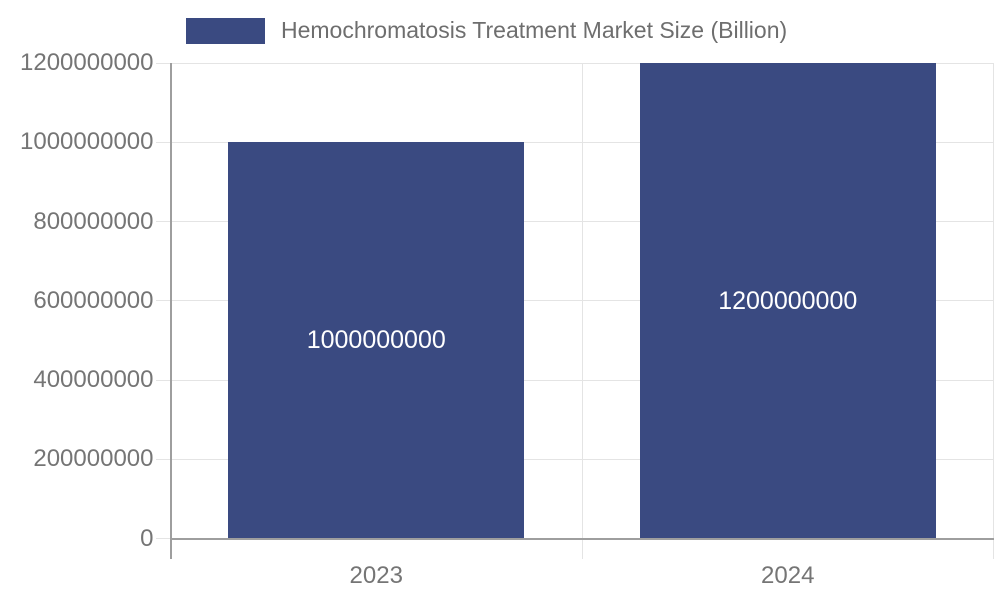  I want to click on y-tick-label: 600000000, so click(93, 300).